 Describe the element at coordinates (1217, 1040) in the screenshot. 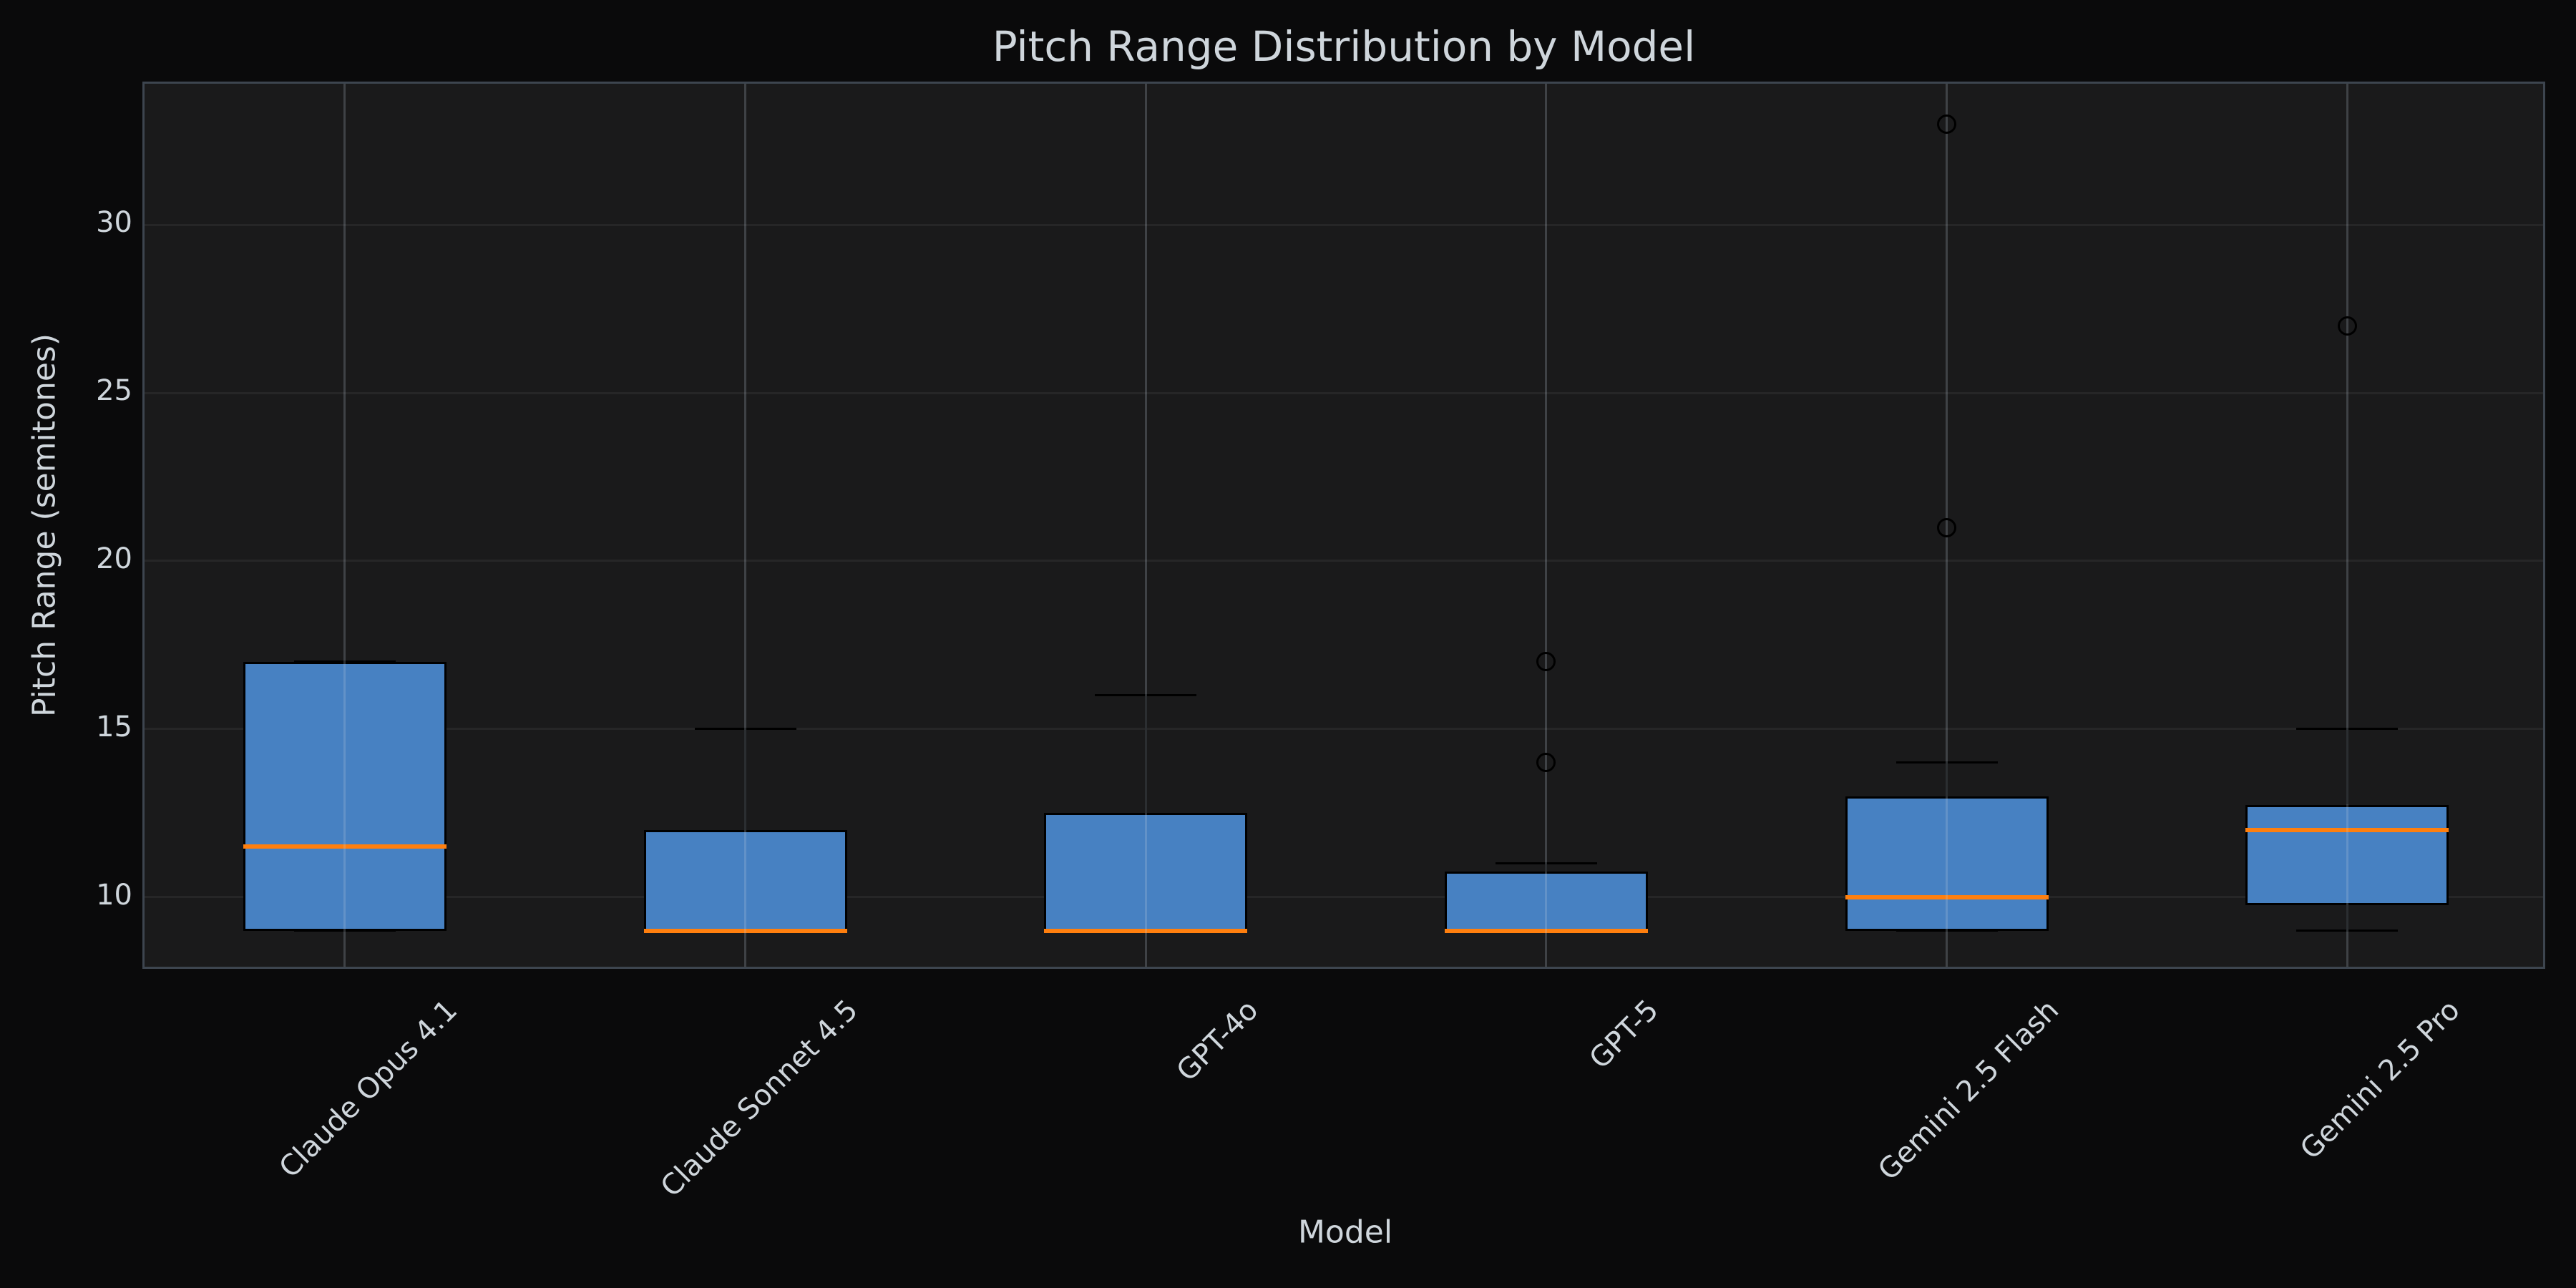

I see `x-tick-label: GPT-4o` at that location.